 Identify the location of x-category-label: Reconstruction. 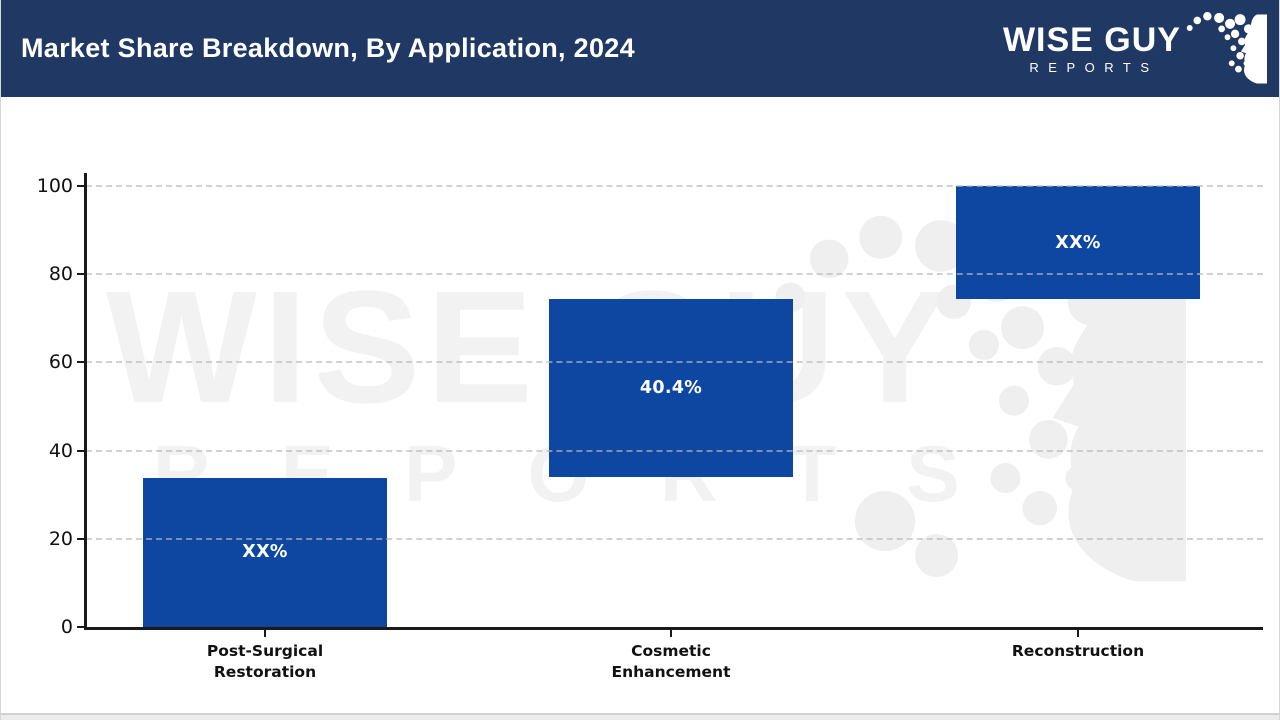
(1078, 651).